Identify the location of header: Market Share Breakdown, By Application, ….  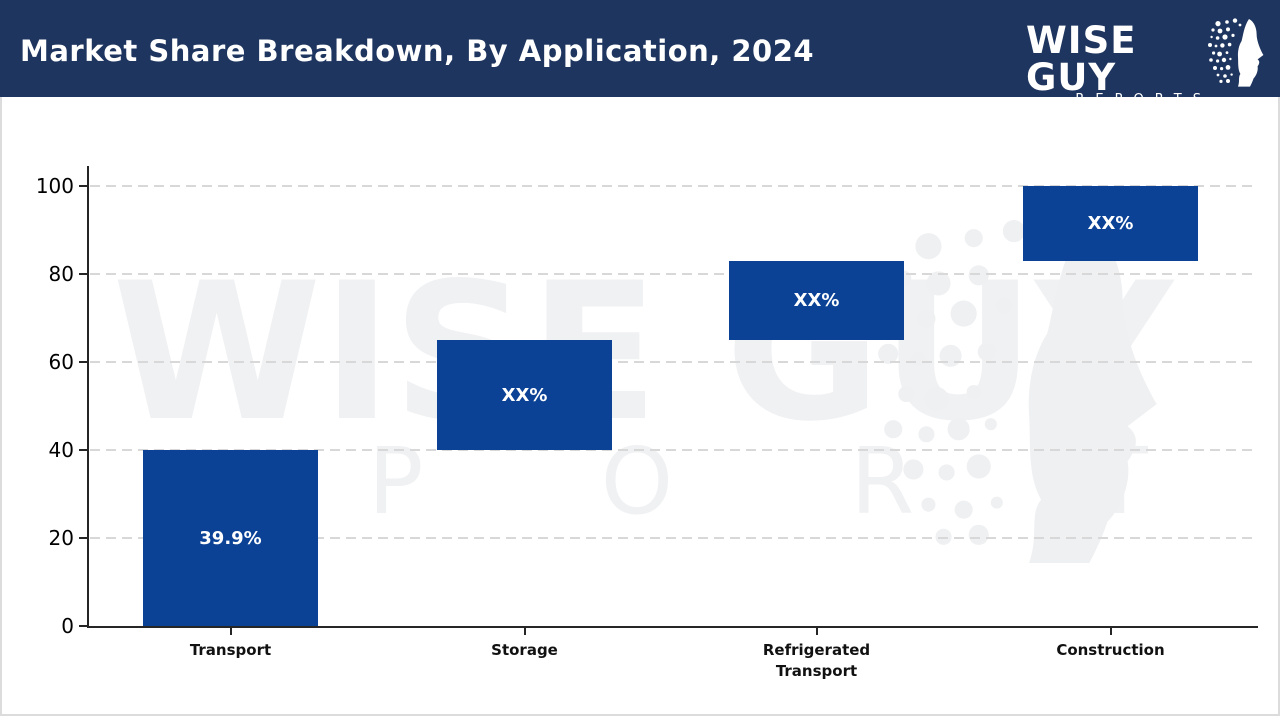
(640, 53).